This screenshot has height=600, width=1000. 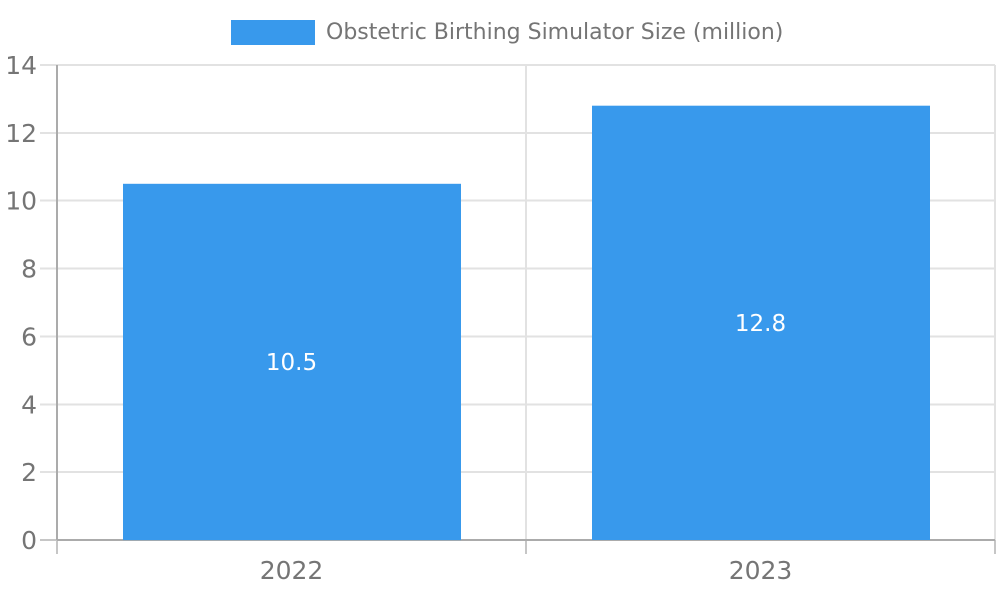 I want to click on data-labels: 10.5 12.8, so click(x=526, y=343).